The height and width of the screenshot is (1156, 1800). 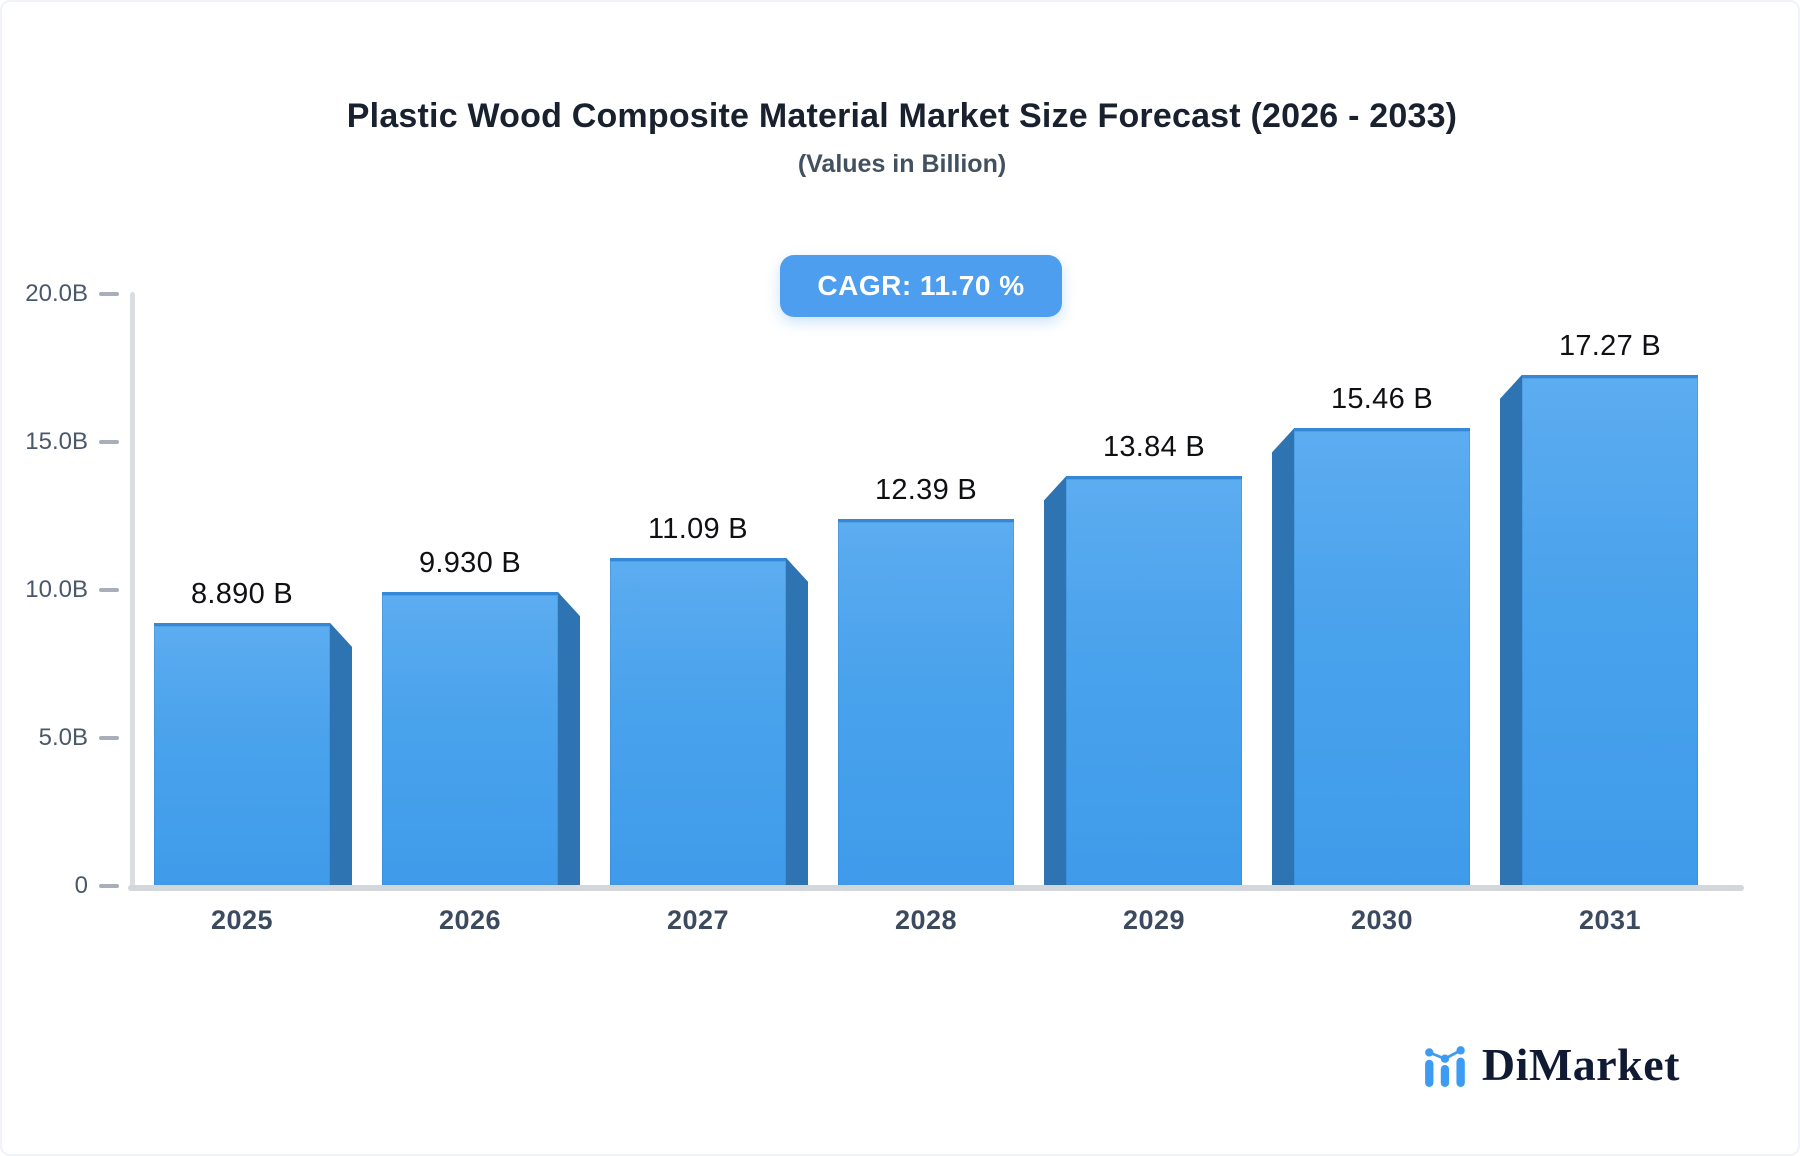 I want to click on brand-logo: DiMarket, so click(x=1551, y=1064).